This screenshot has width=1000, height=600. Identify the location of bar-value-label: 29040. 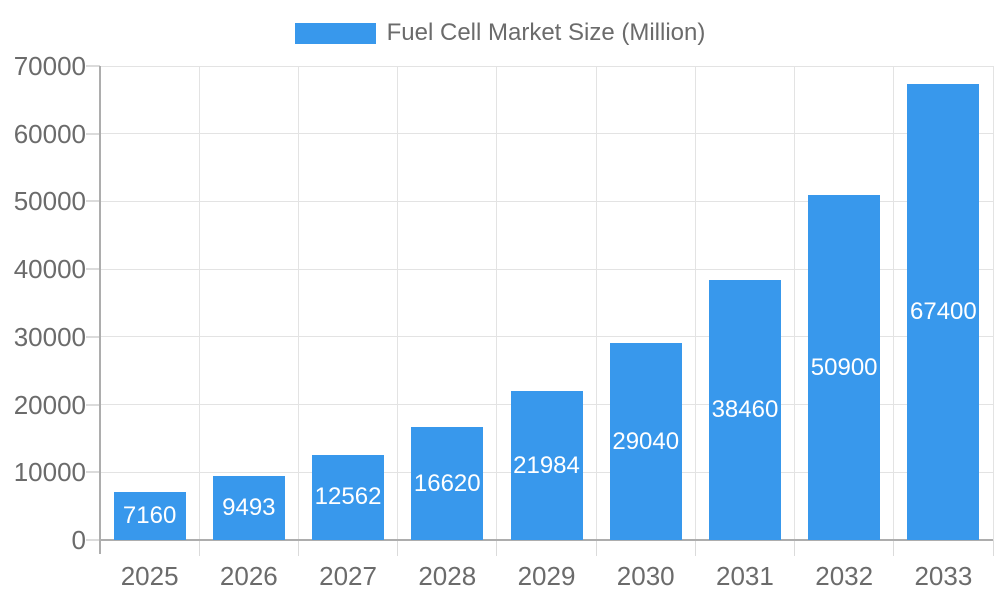
(646, 441).